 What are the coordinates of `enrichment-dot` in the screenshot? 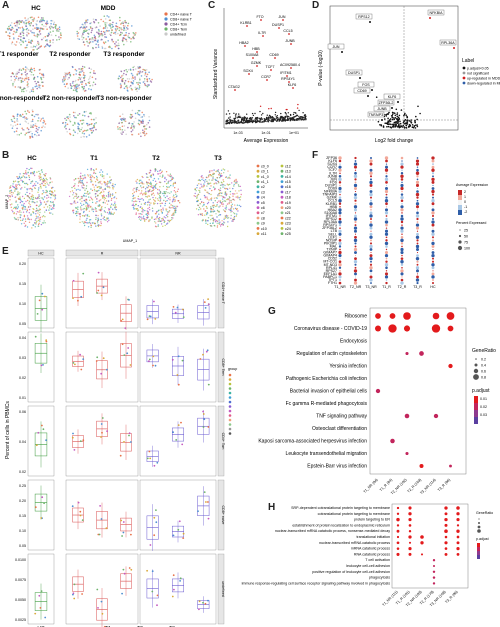 It's located at (421, 353).